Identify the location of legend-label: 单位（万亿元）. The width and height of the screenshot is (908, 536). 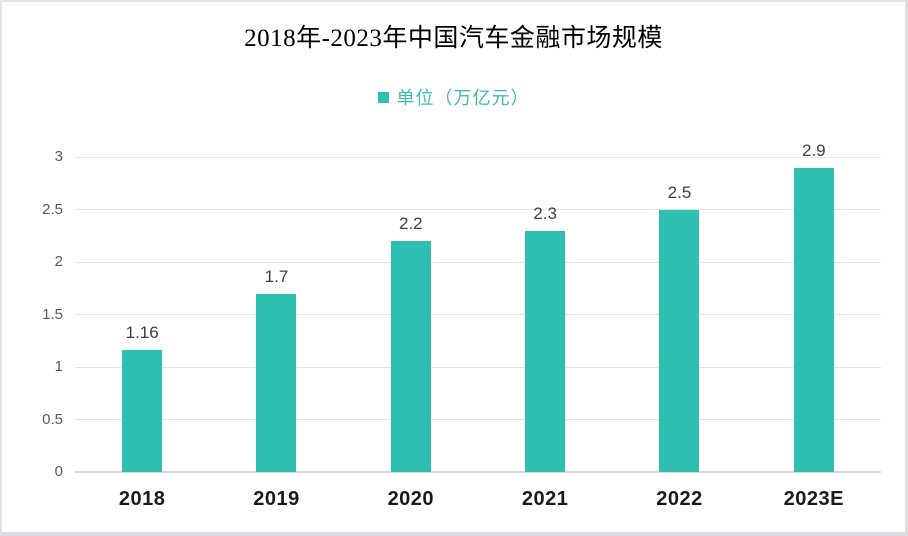
(463, 98).